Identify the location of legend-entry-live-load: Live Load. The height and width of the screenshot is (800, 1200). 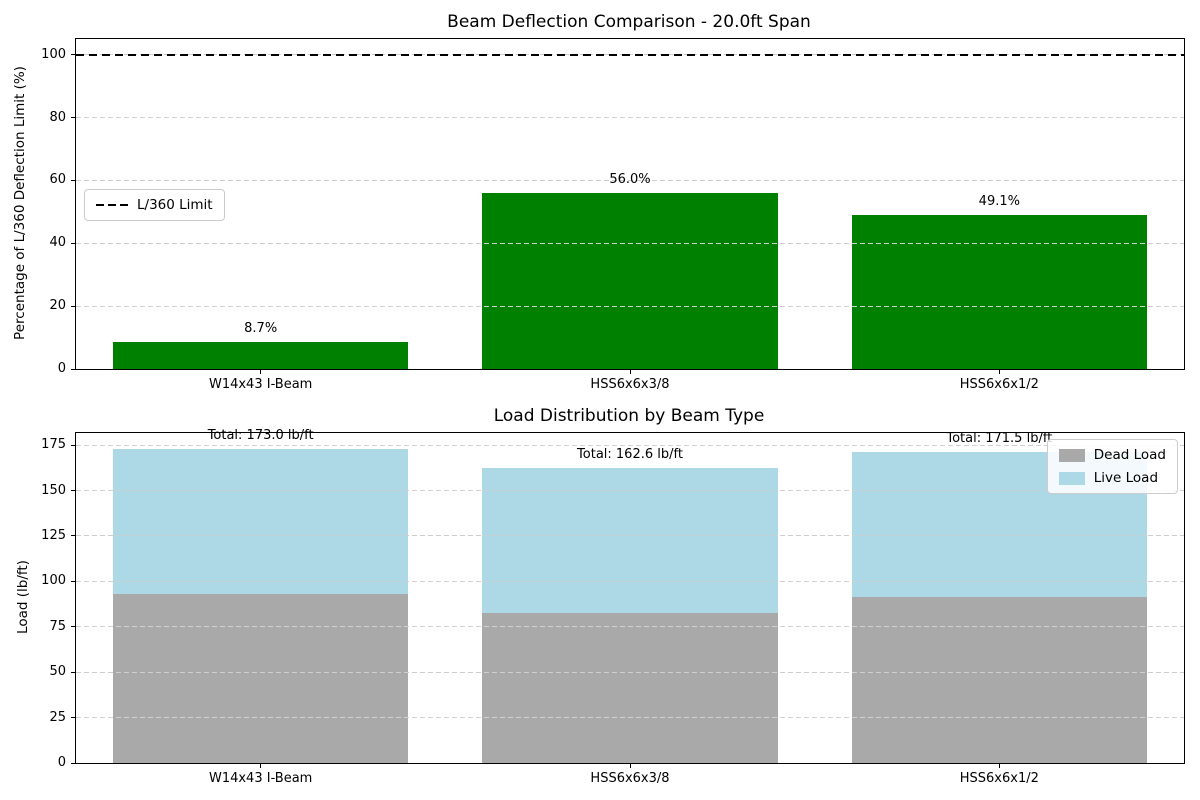
(1112, 478).